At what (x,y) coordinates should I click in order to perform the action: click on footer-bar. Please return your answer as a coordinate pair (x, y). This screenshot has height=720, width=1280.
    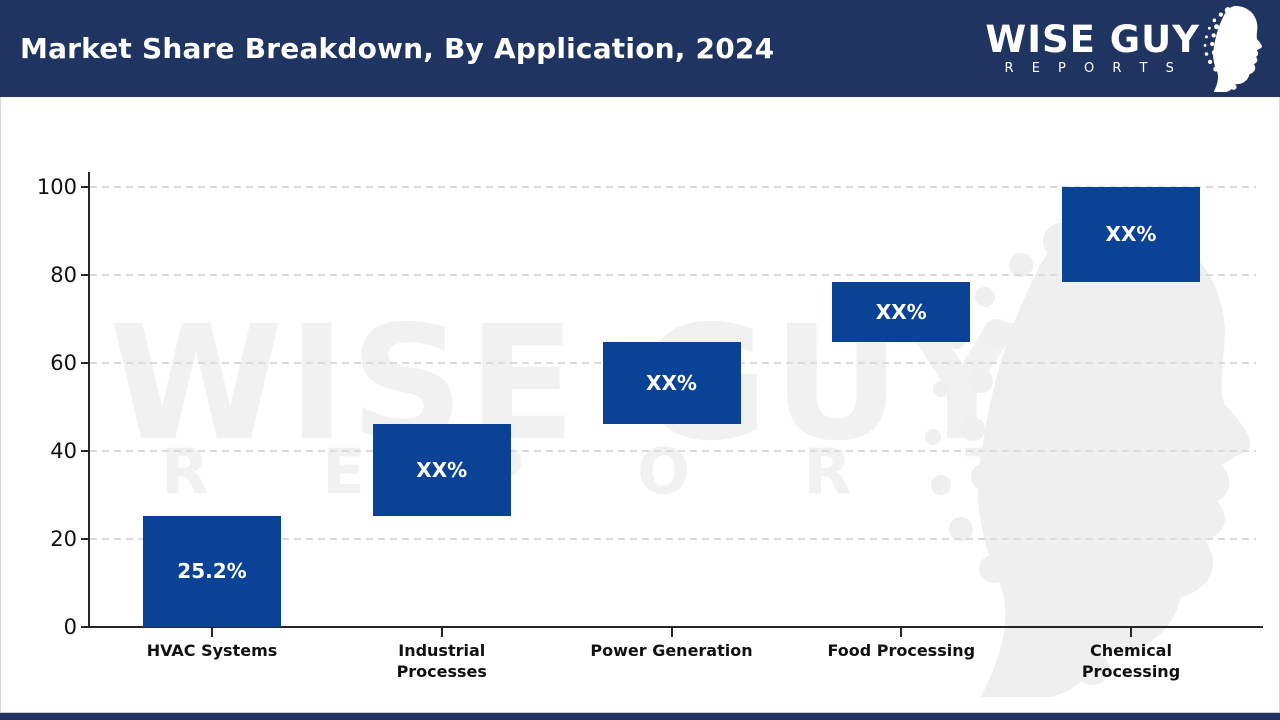
    Looking at the image, I should click on (640, 716).